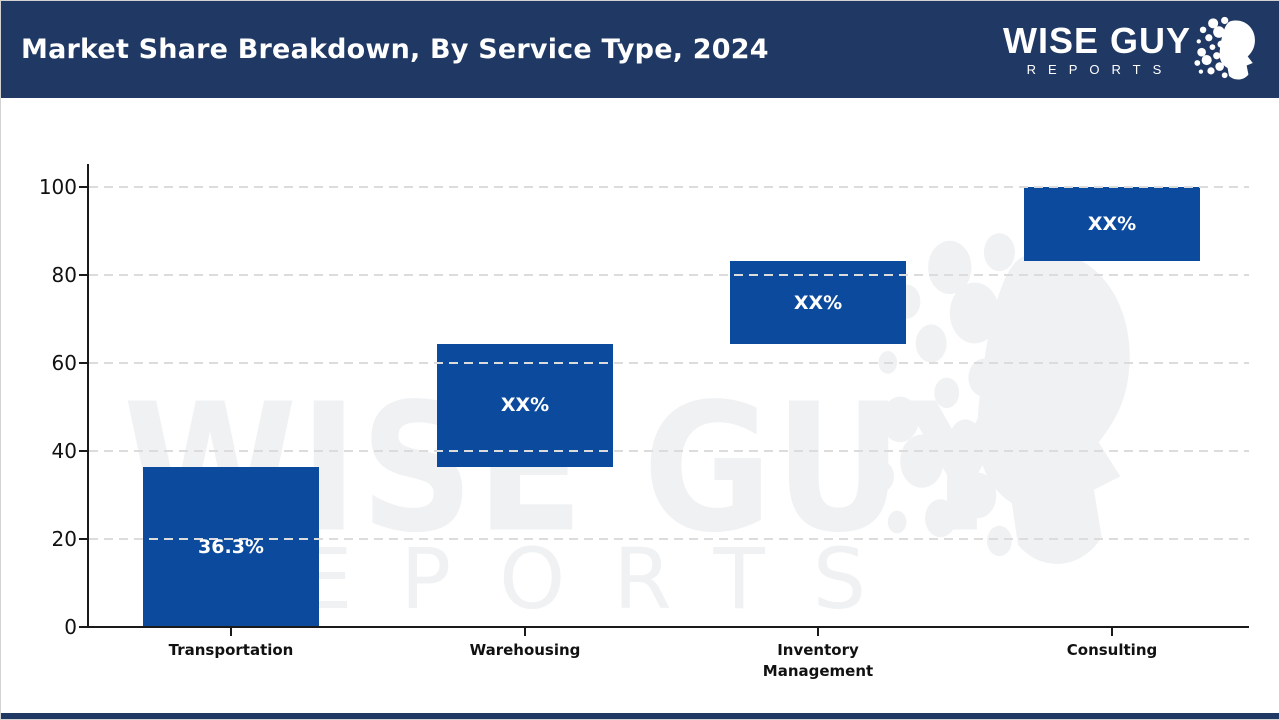 This screenshot has height=720, width=1280. I want to click on y-tick-label: 0, so click(70, 627).